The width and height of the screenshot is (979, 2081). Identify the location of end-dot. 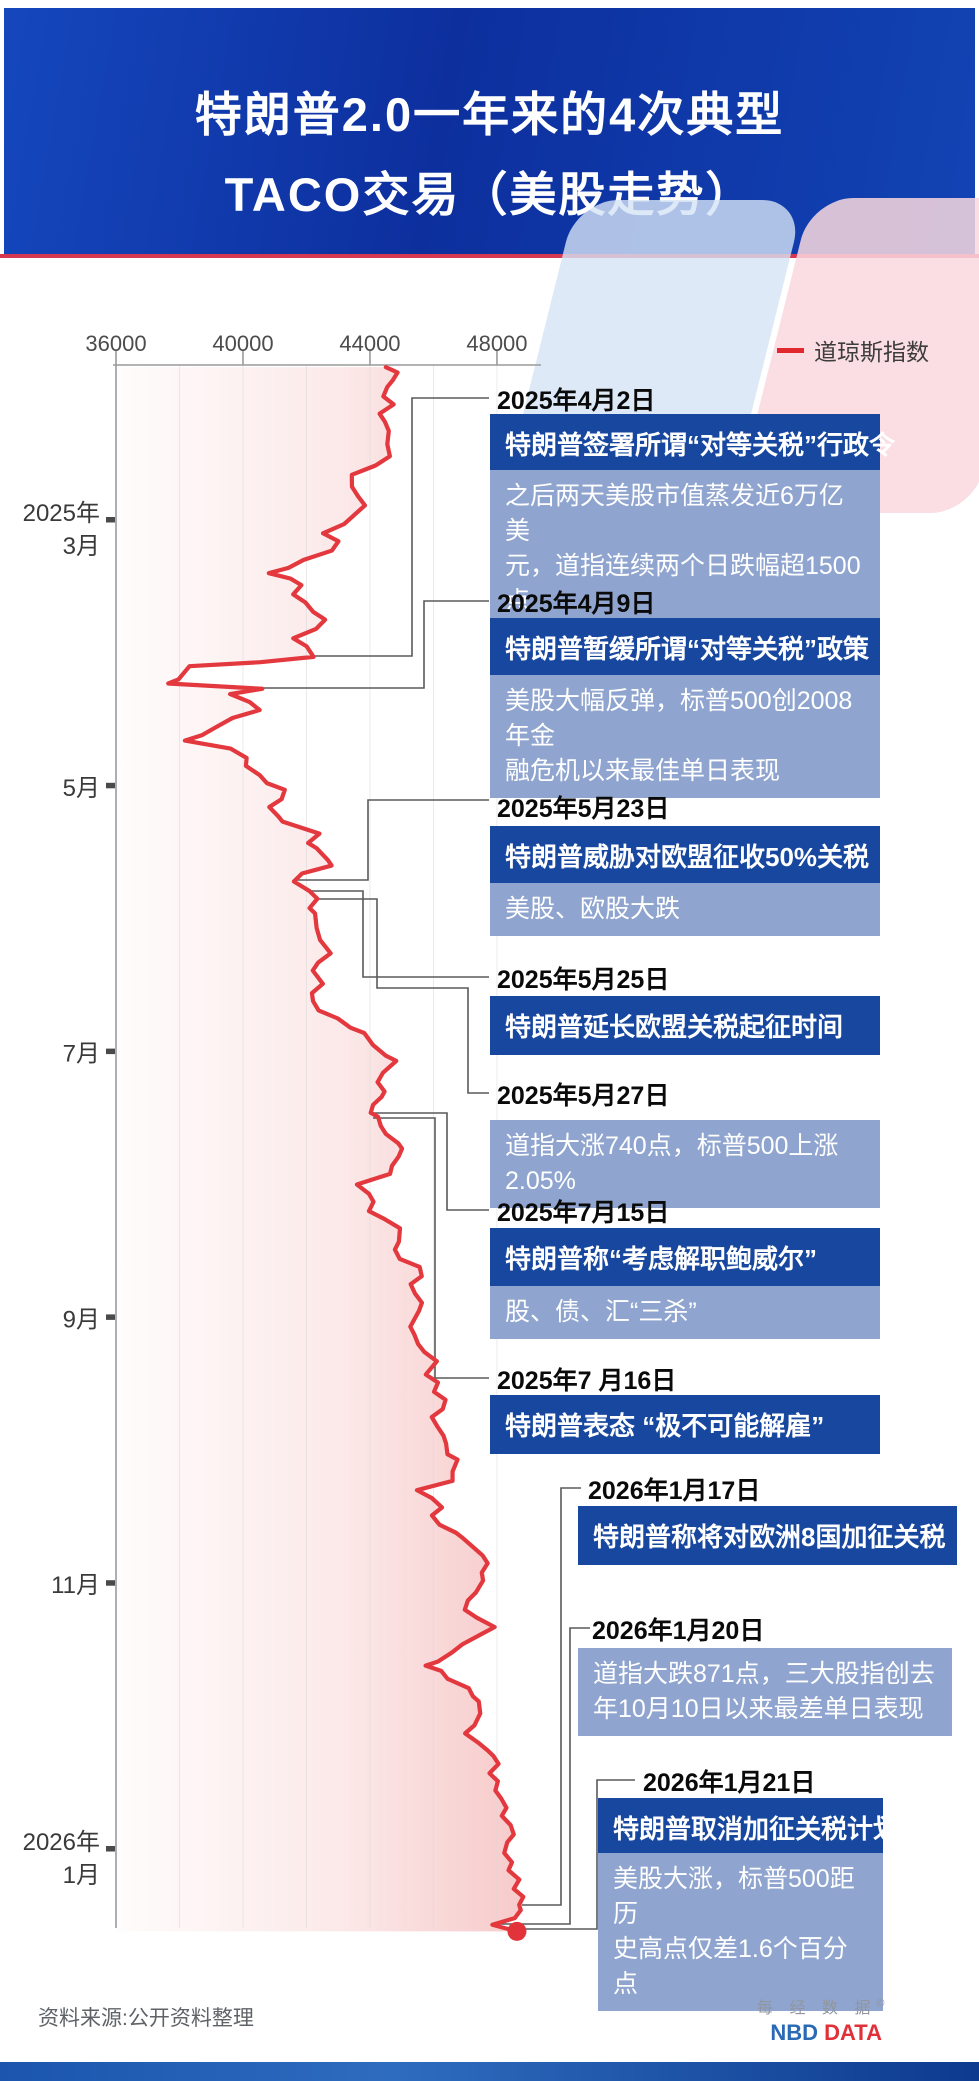
(517, 1931).